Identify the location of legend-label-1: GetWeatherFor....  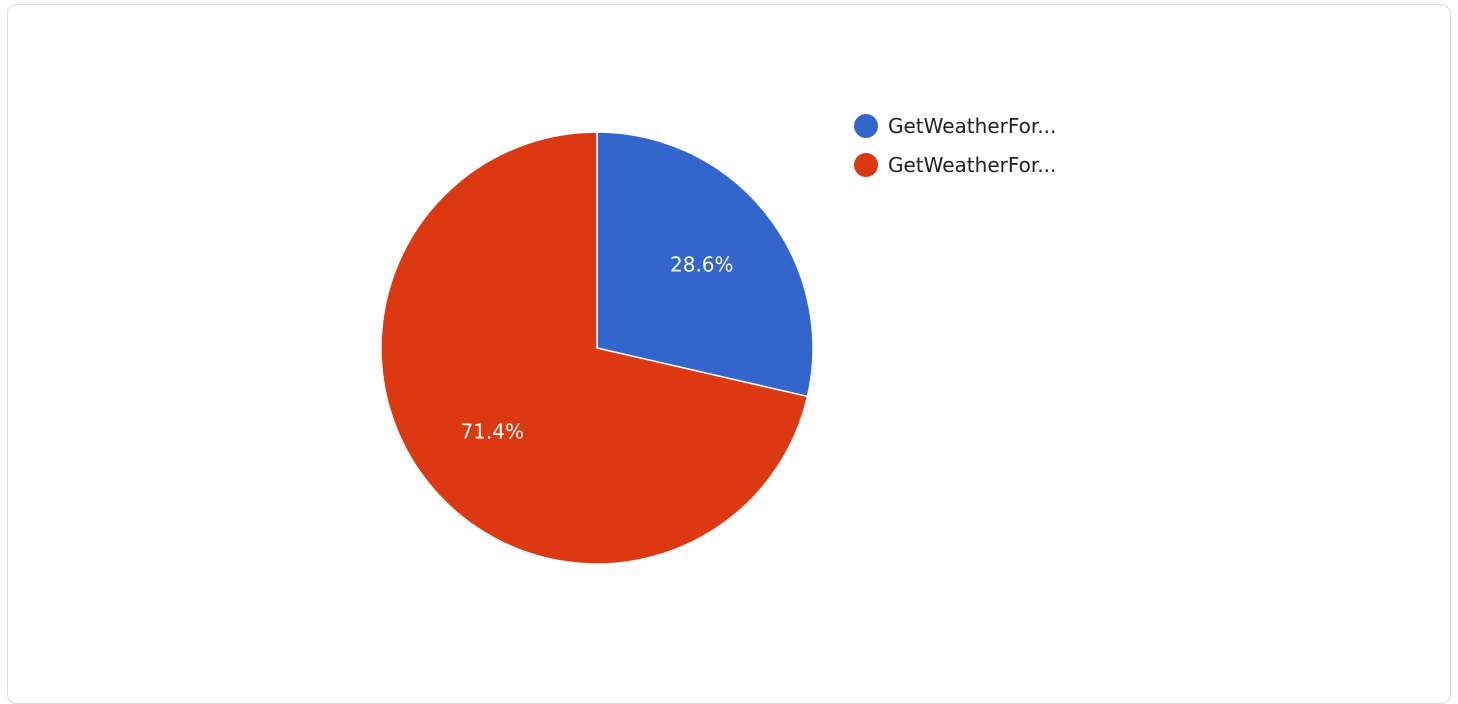
(972, 126).